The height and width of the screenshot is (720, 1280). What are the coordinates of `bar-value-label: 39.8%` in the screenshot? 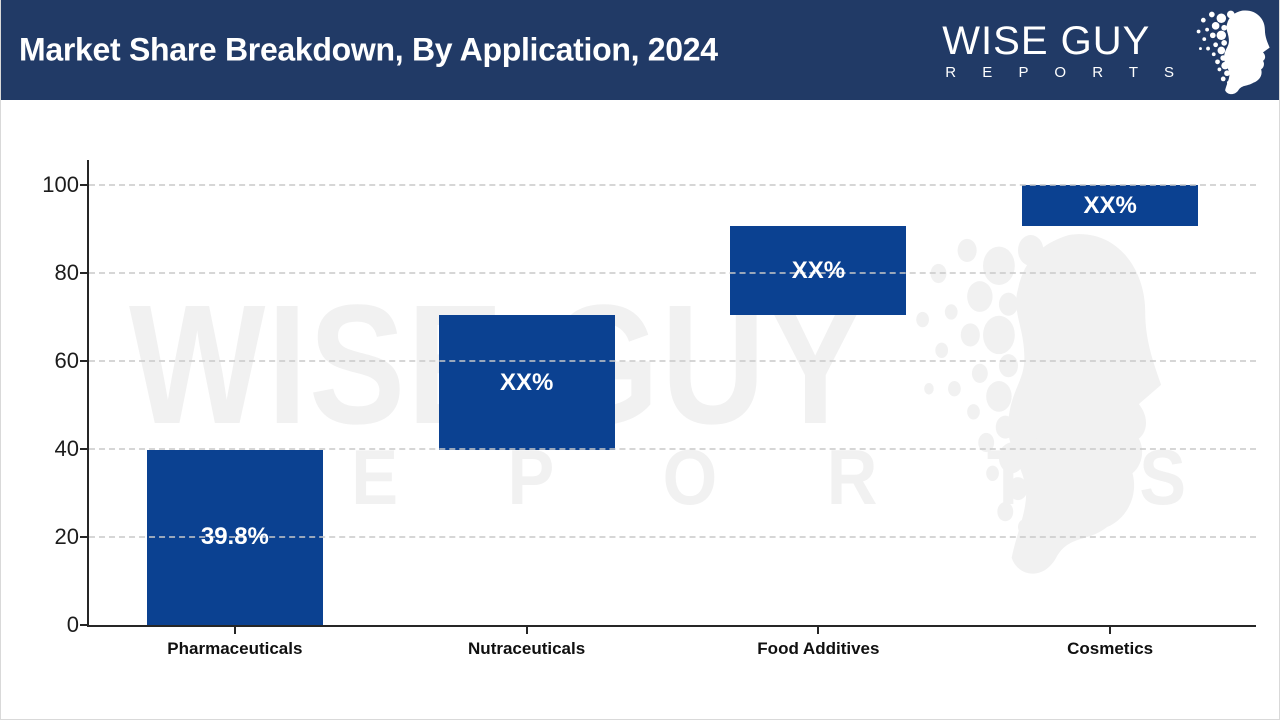 It's located at (234, 537).